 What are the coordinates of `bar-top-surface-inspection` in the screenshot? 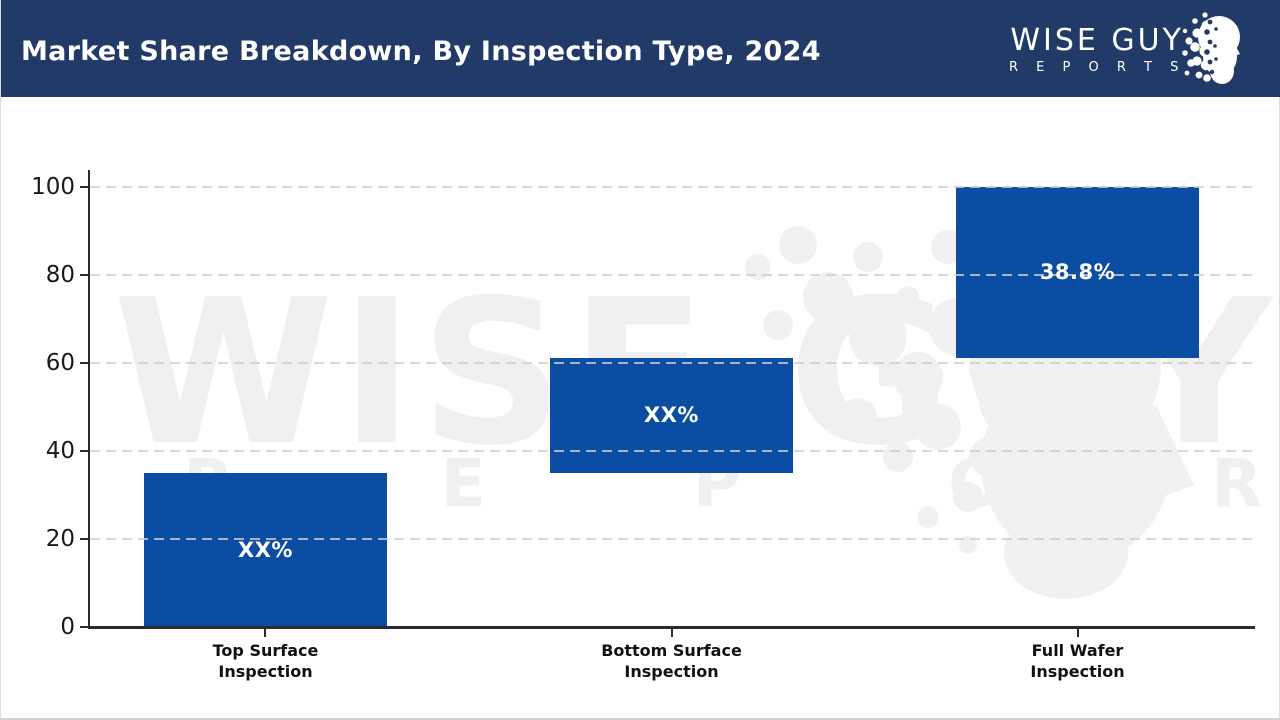 It's located at (265, 550).